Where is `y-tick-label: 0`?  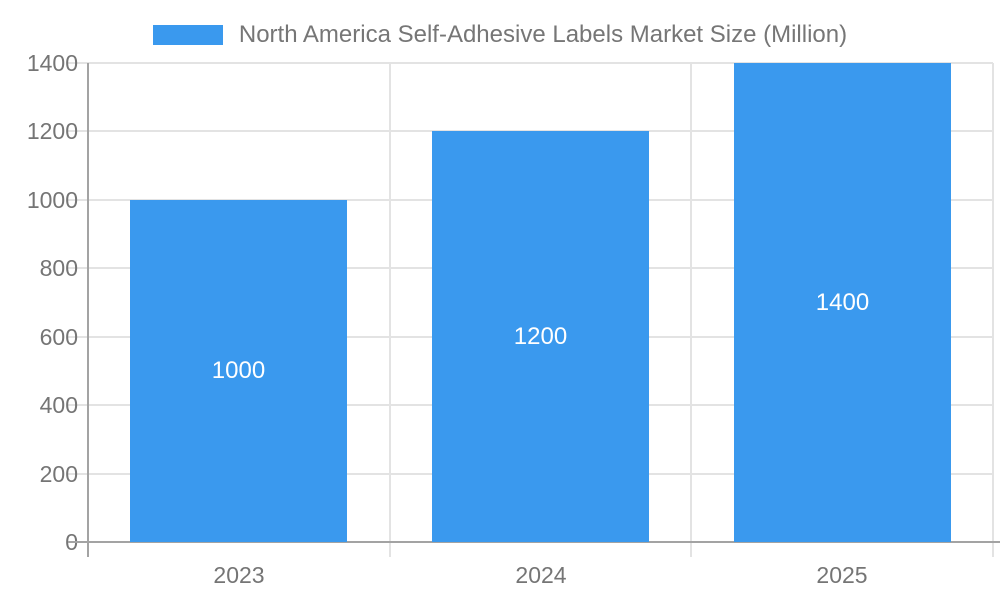
y-tick-label: 0 is located at coordinates (39, 542).